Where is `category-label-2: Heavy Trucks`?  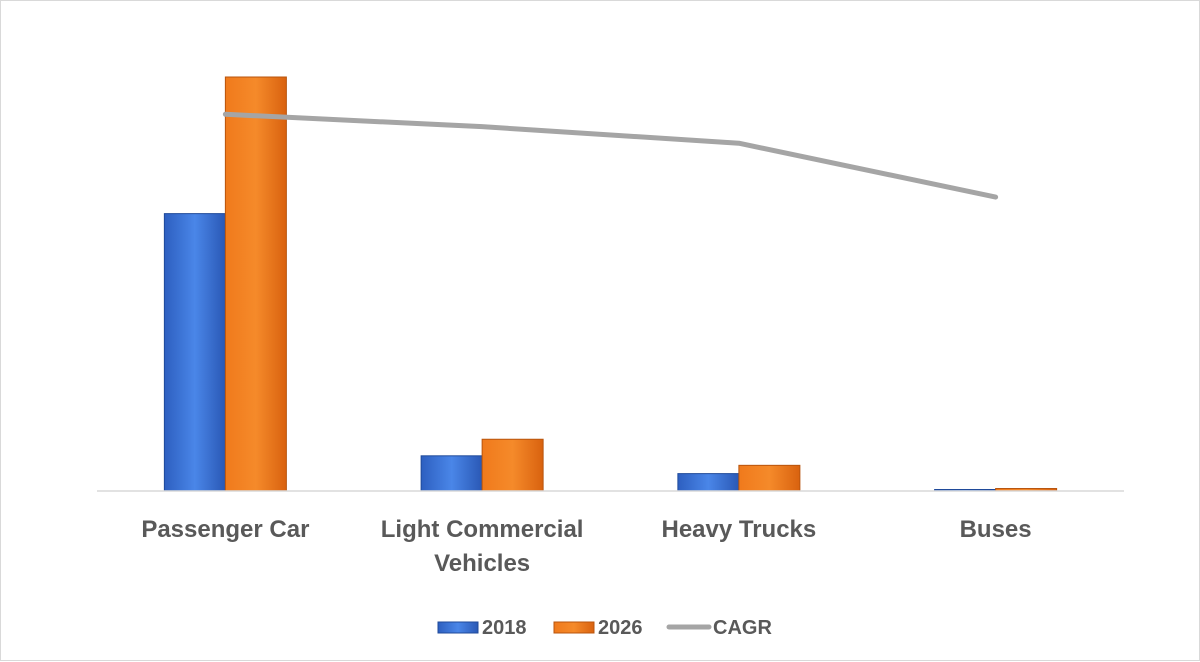
category-label-2: Heavy Trucks is located at coordinates (738, 529).